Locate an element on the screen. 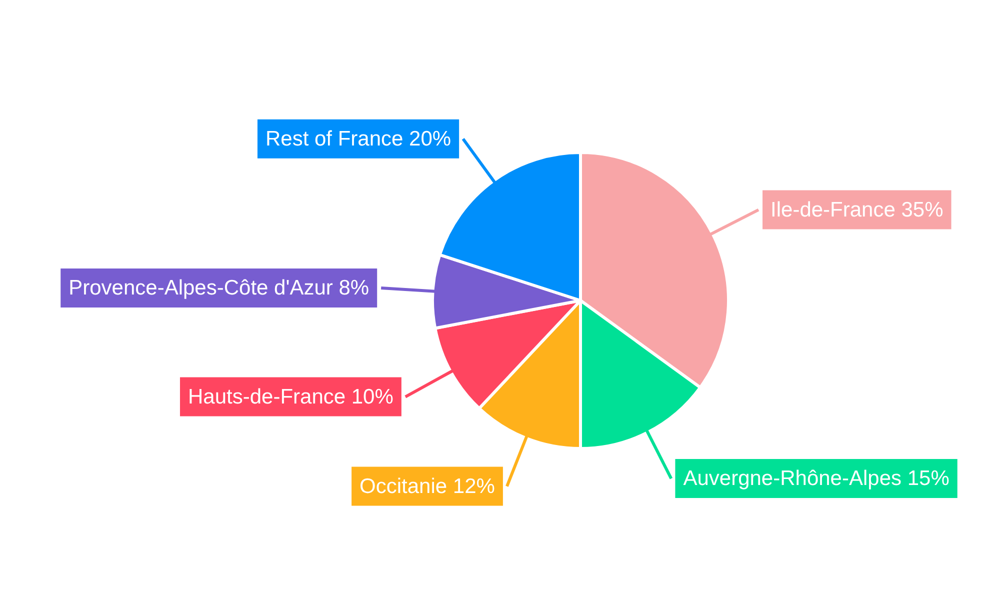 The width and height of the screenshot is (1000, 600). slice-label: Ile-de-France 35% is located at coordinates (857, 210).